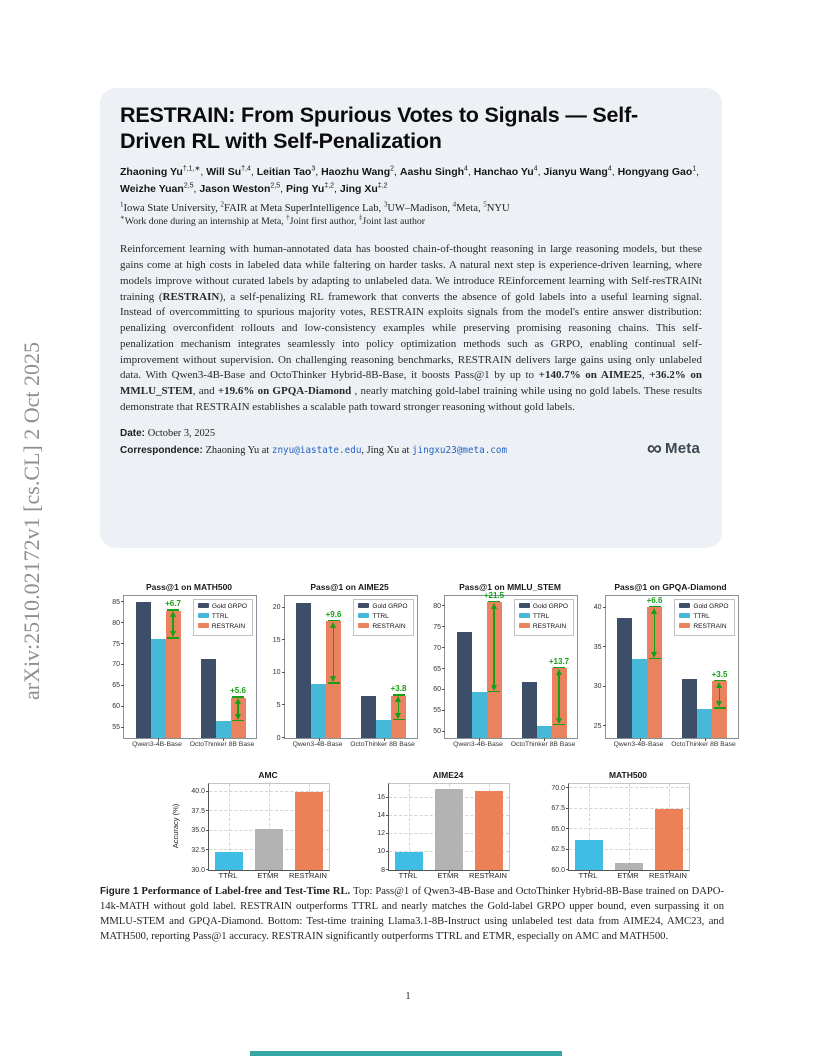 This screenshot has width=816, height=1056. Describe the element at coordinates (437, 648) in the screenshot. I see `y-tick-label: 70` at that location.